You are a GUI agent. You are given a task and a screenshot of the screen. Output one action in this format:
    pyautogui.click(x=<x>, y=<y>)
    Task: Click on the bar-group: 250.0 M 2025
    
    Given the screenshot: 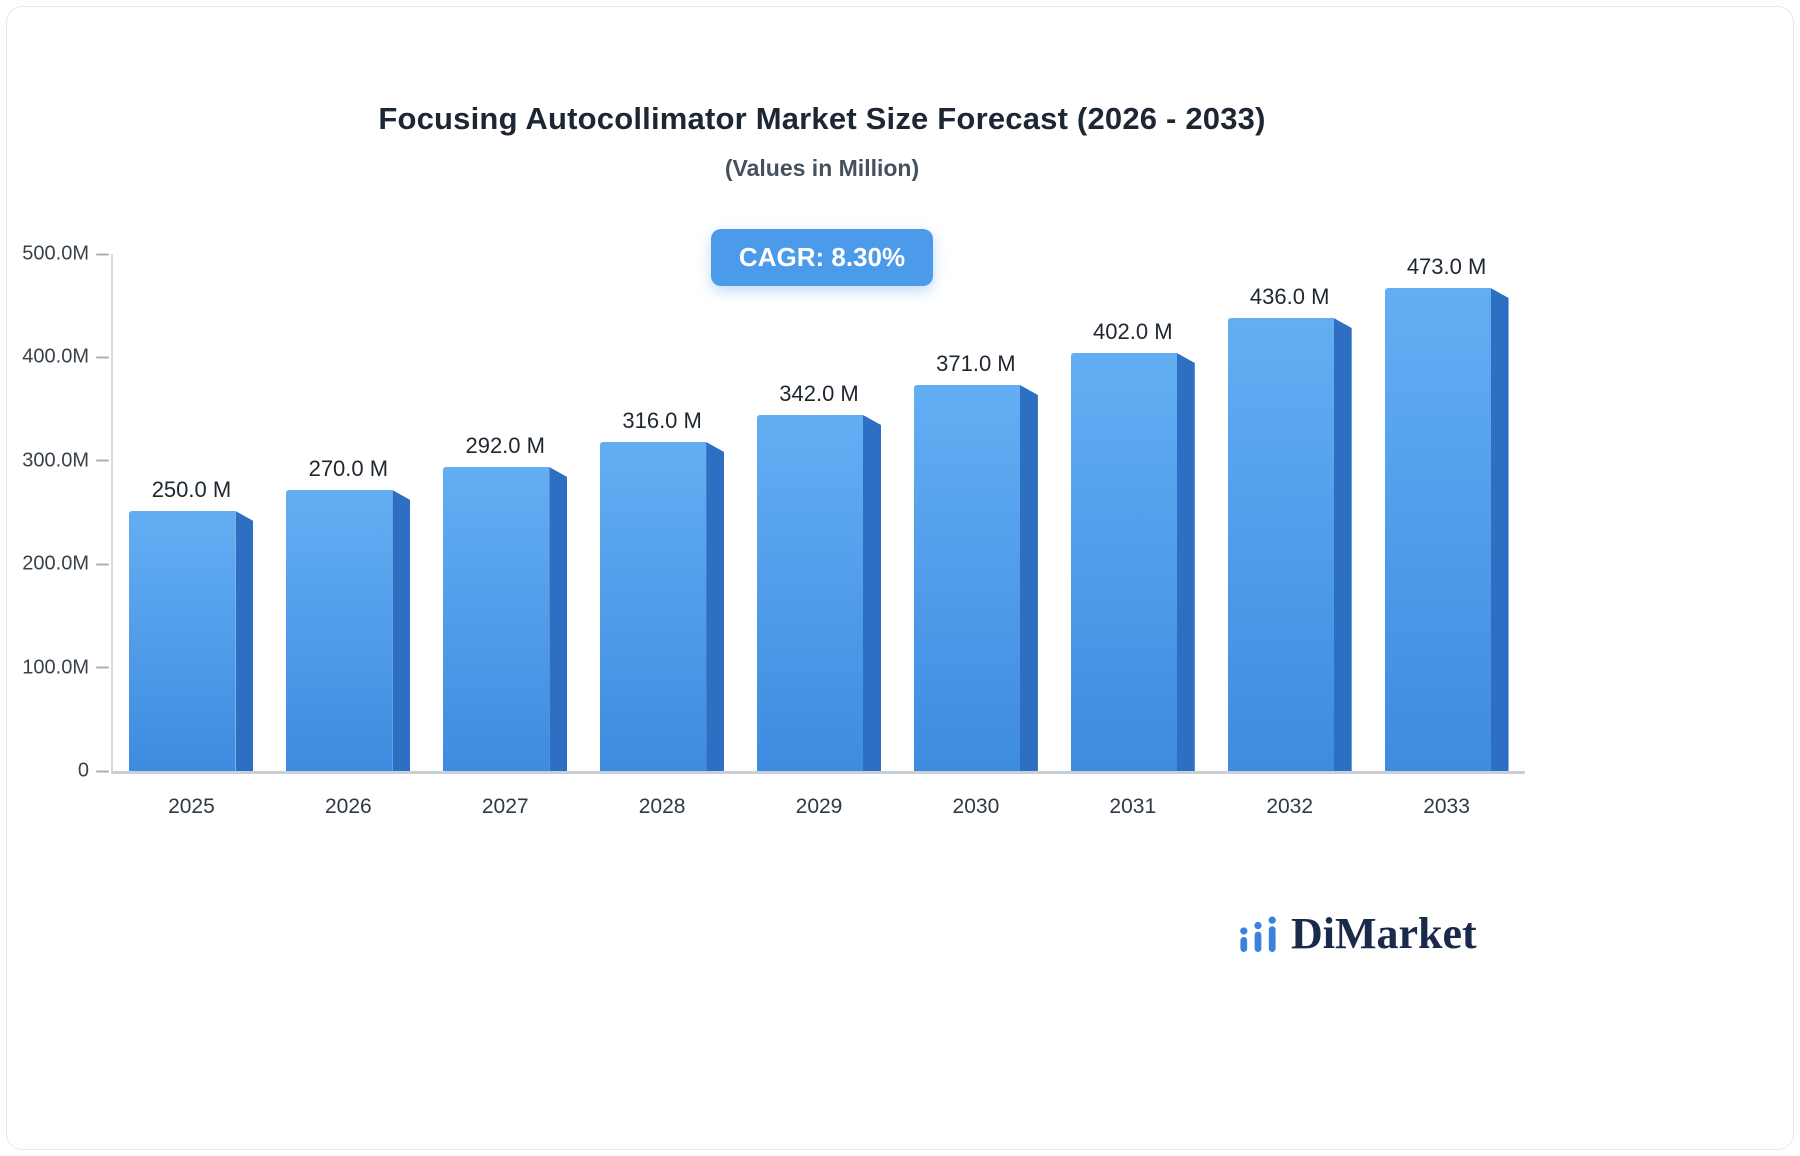 What is the action you would take?
    pyautogui.click(x=191, y=536)
    